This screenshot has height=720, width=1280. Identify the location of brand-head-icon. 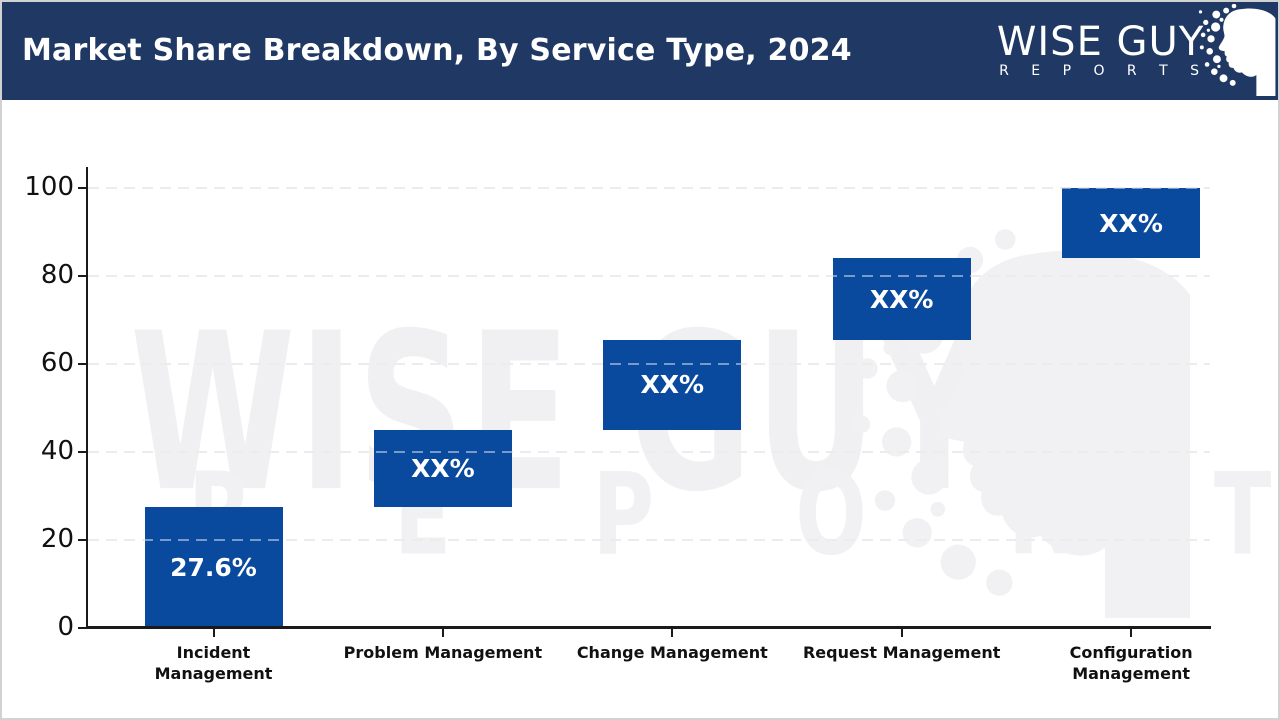
(1237, 50).